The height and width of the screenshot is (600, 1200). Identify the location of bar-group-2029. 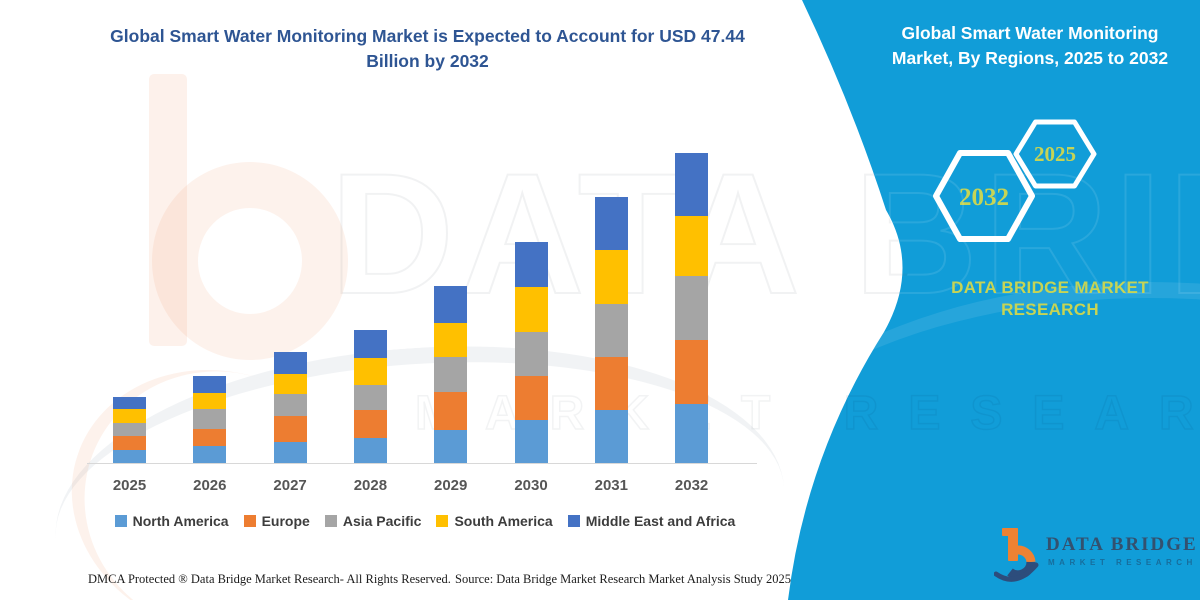
(451, 374).